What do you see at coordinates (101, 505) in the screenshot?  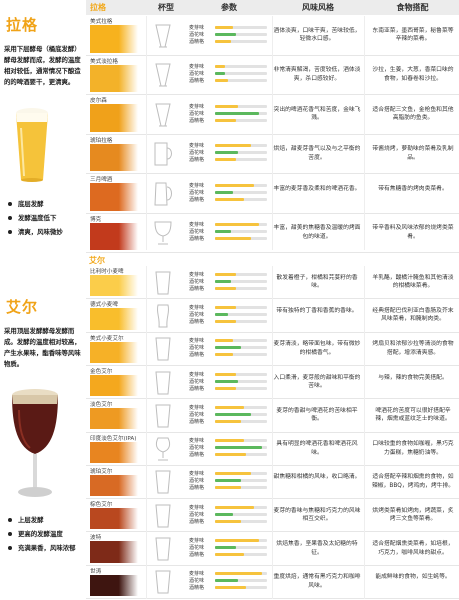 I see `beer-style-name: 棕色艾尔` at bounding box center [101, 505].